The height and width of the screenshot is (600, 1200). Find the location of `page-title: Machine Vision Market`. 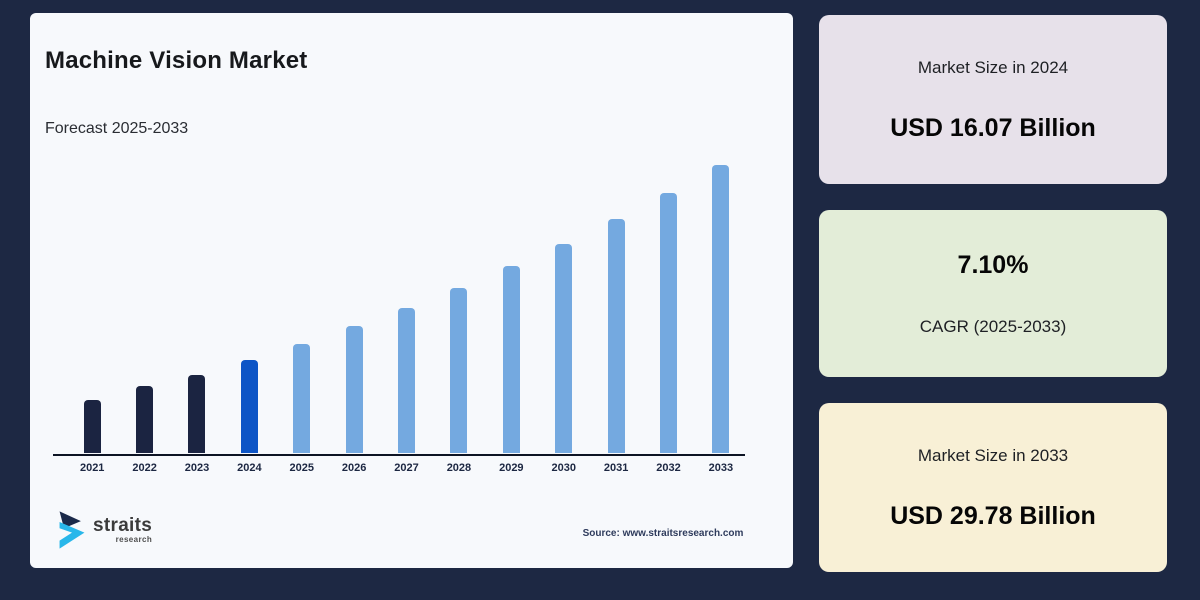

page-title: Machine Vision Market is located at coordinates (176, 60).